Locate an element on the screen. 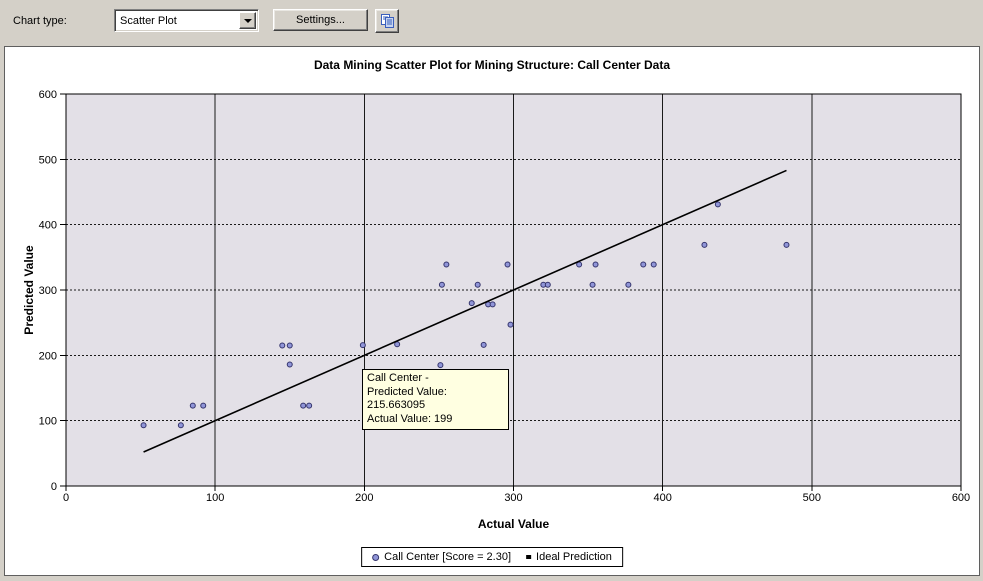  y-tick-label: 0 is located at coordinates (54, 487).